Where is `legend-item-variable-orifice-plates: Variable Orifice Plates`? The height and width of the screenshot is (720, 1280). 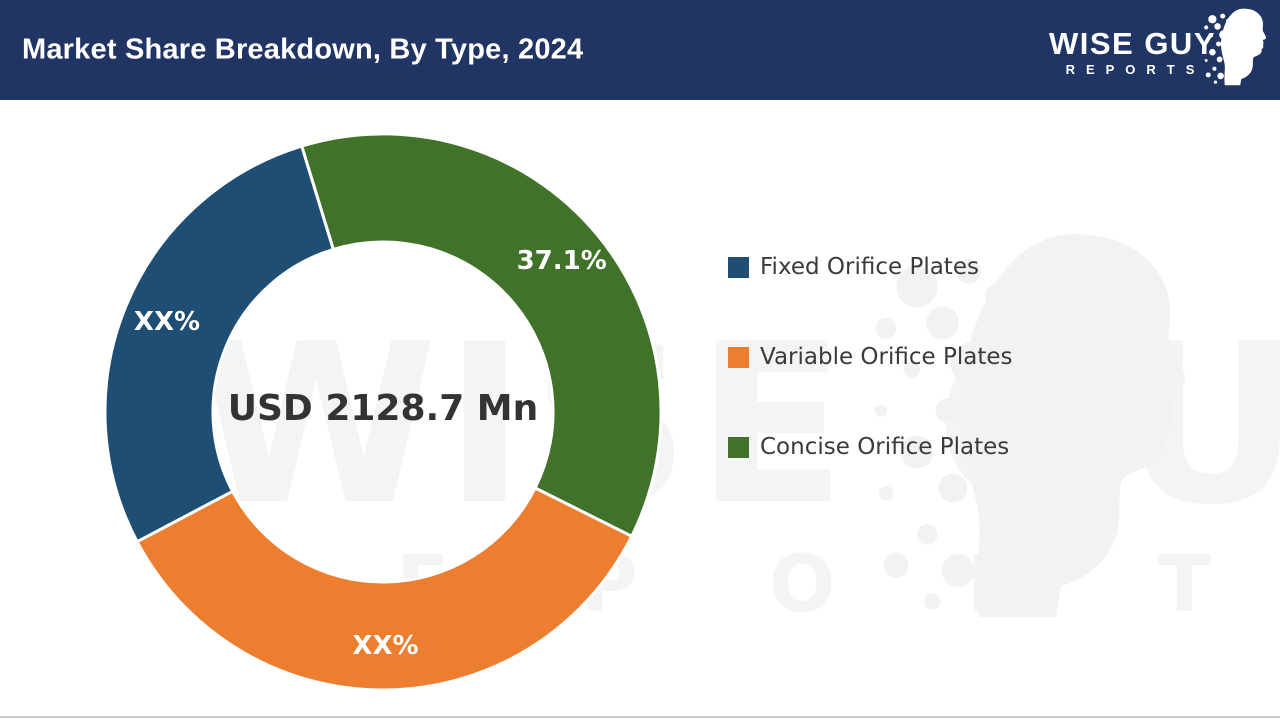
legend-item-variable-orifice-plates: Variable Orifice Plates is located at coordinates (870, 357).